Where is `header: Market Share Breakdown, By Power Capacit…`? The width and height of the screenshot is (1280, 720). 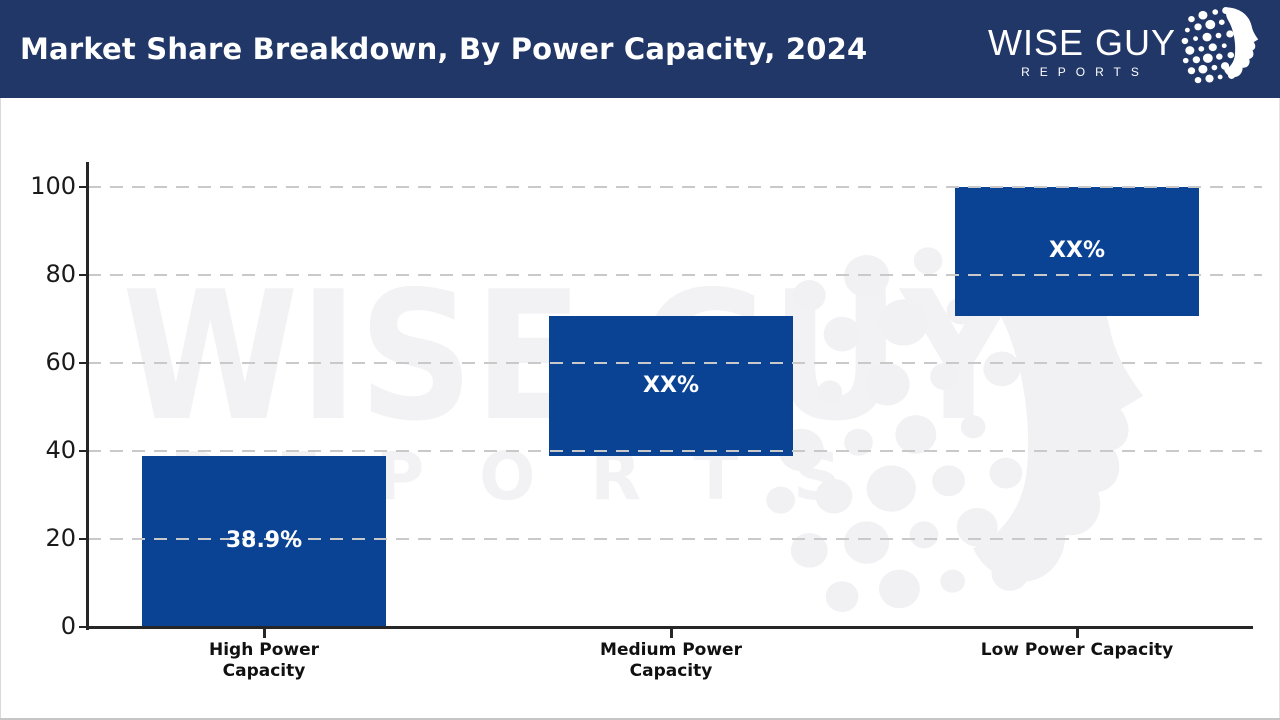 header: Market Share Breakdown, By Power Capacit… is located at coordinates (640, 49).